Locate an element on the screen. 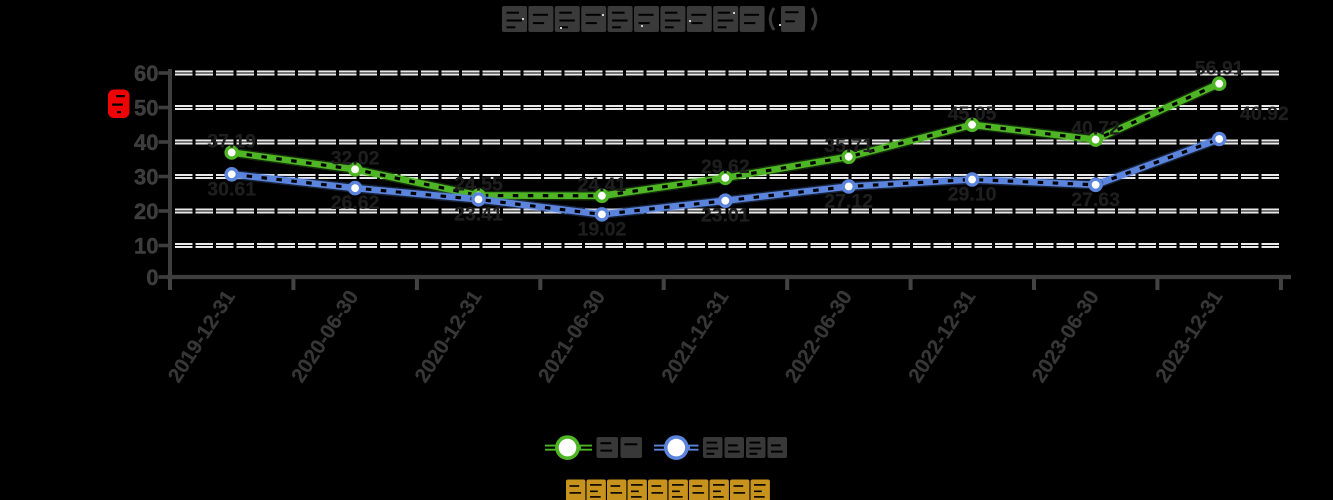  svg-text: 50 is located at coordinates (146, 108).